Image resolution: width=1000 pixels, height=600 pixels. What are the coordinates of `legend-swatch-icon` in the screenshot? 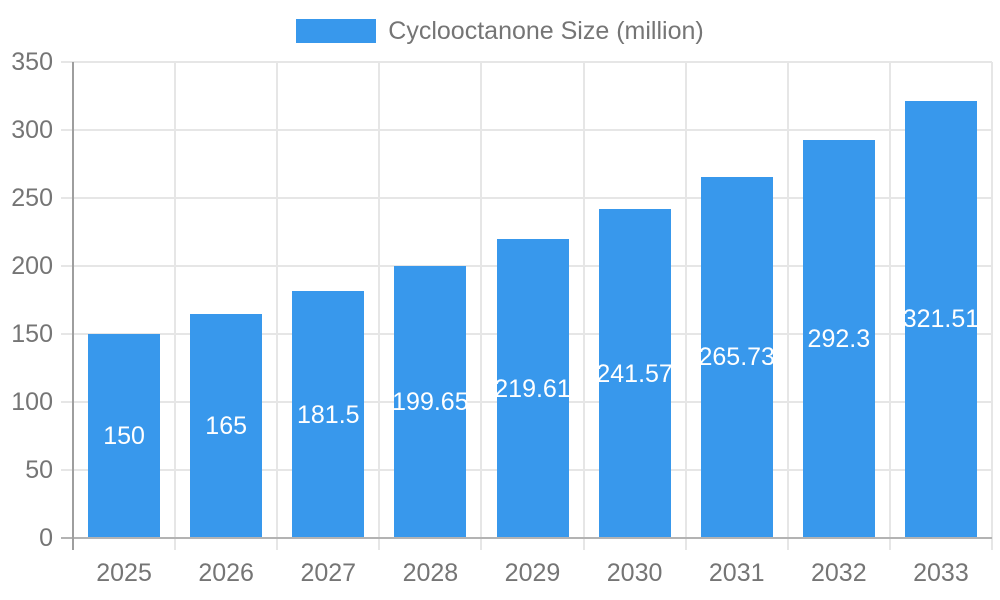 It's located at (336, 31).